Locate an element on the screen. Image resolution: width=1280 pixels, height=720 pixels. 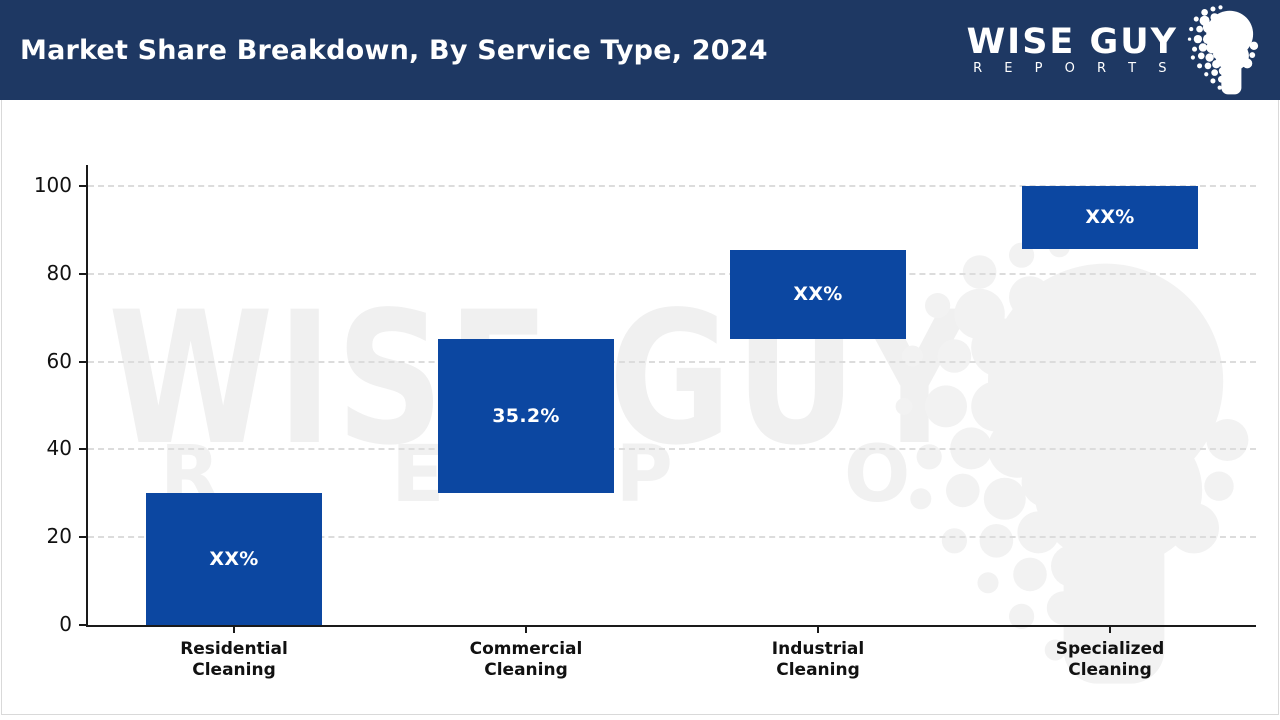
y-axis-tick-label: 60 is located at coordinates (59, 360).